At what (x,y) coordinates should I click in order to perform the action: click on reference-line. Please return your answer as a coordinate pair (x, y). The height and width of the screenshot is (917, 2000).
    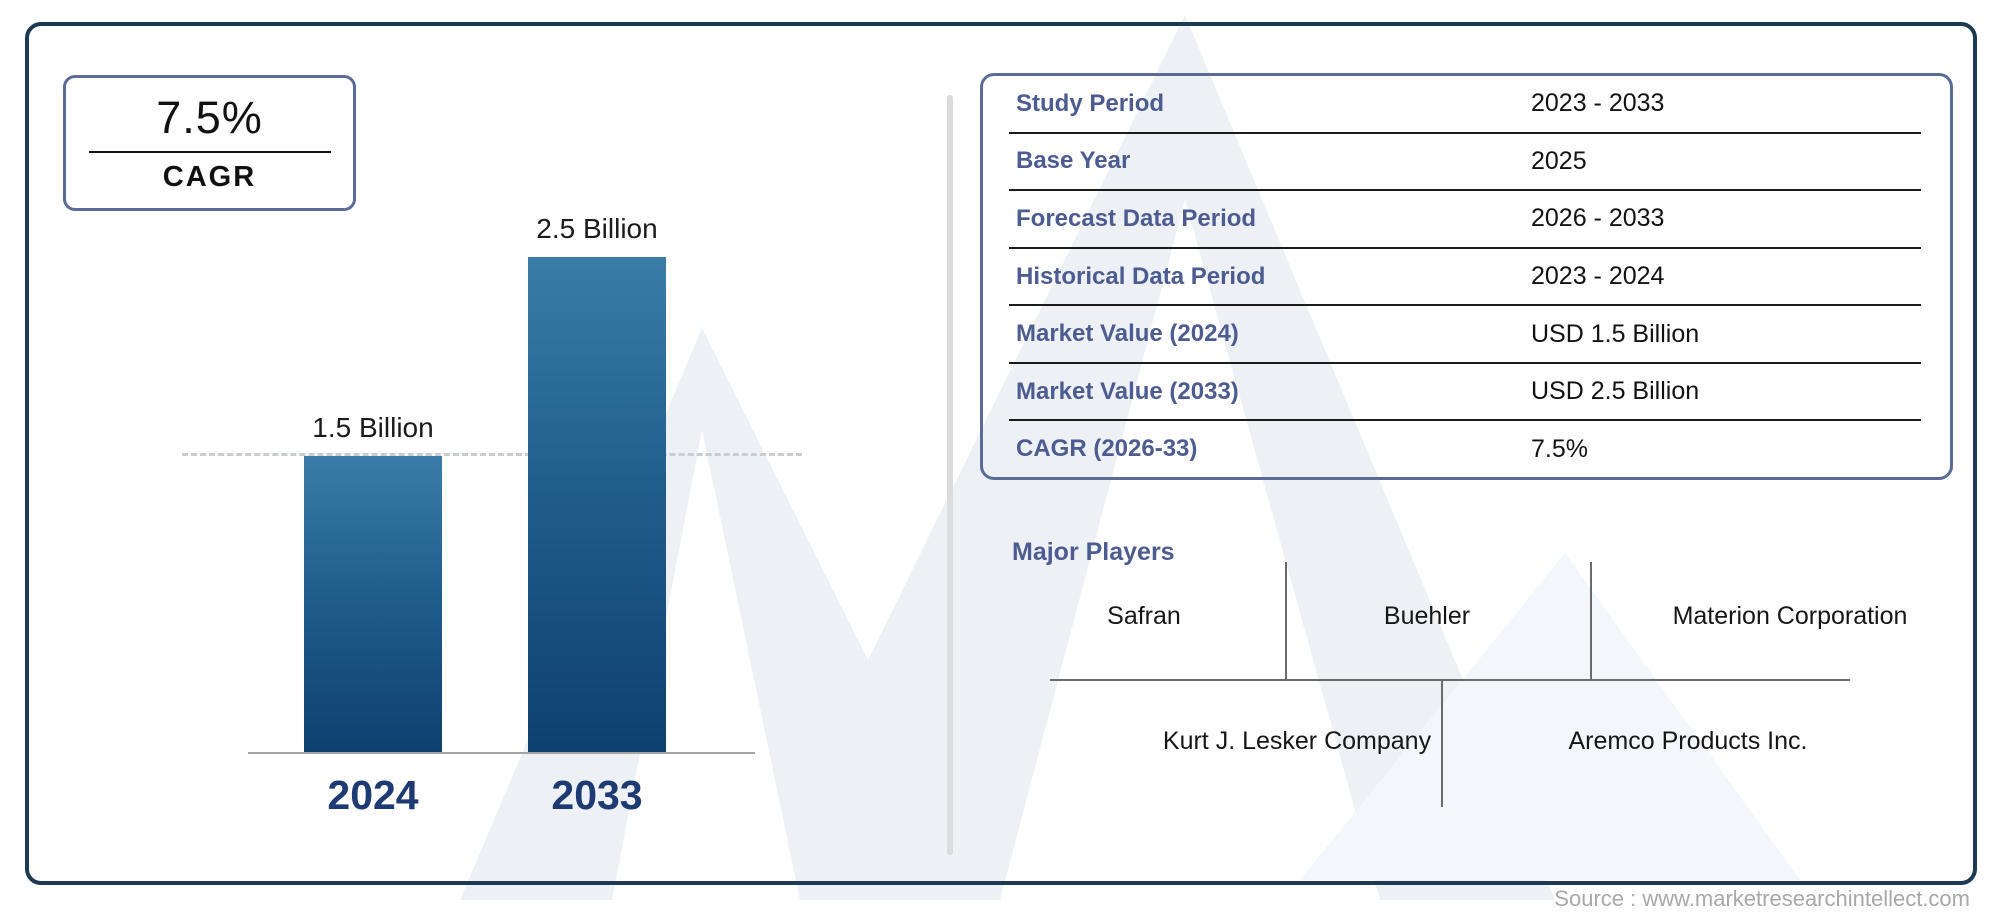
    Looking at the image, I should click on (492, 454).